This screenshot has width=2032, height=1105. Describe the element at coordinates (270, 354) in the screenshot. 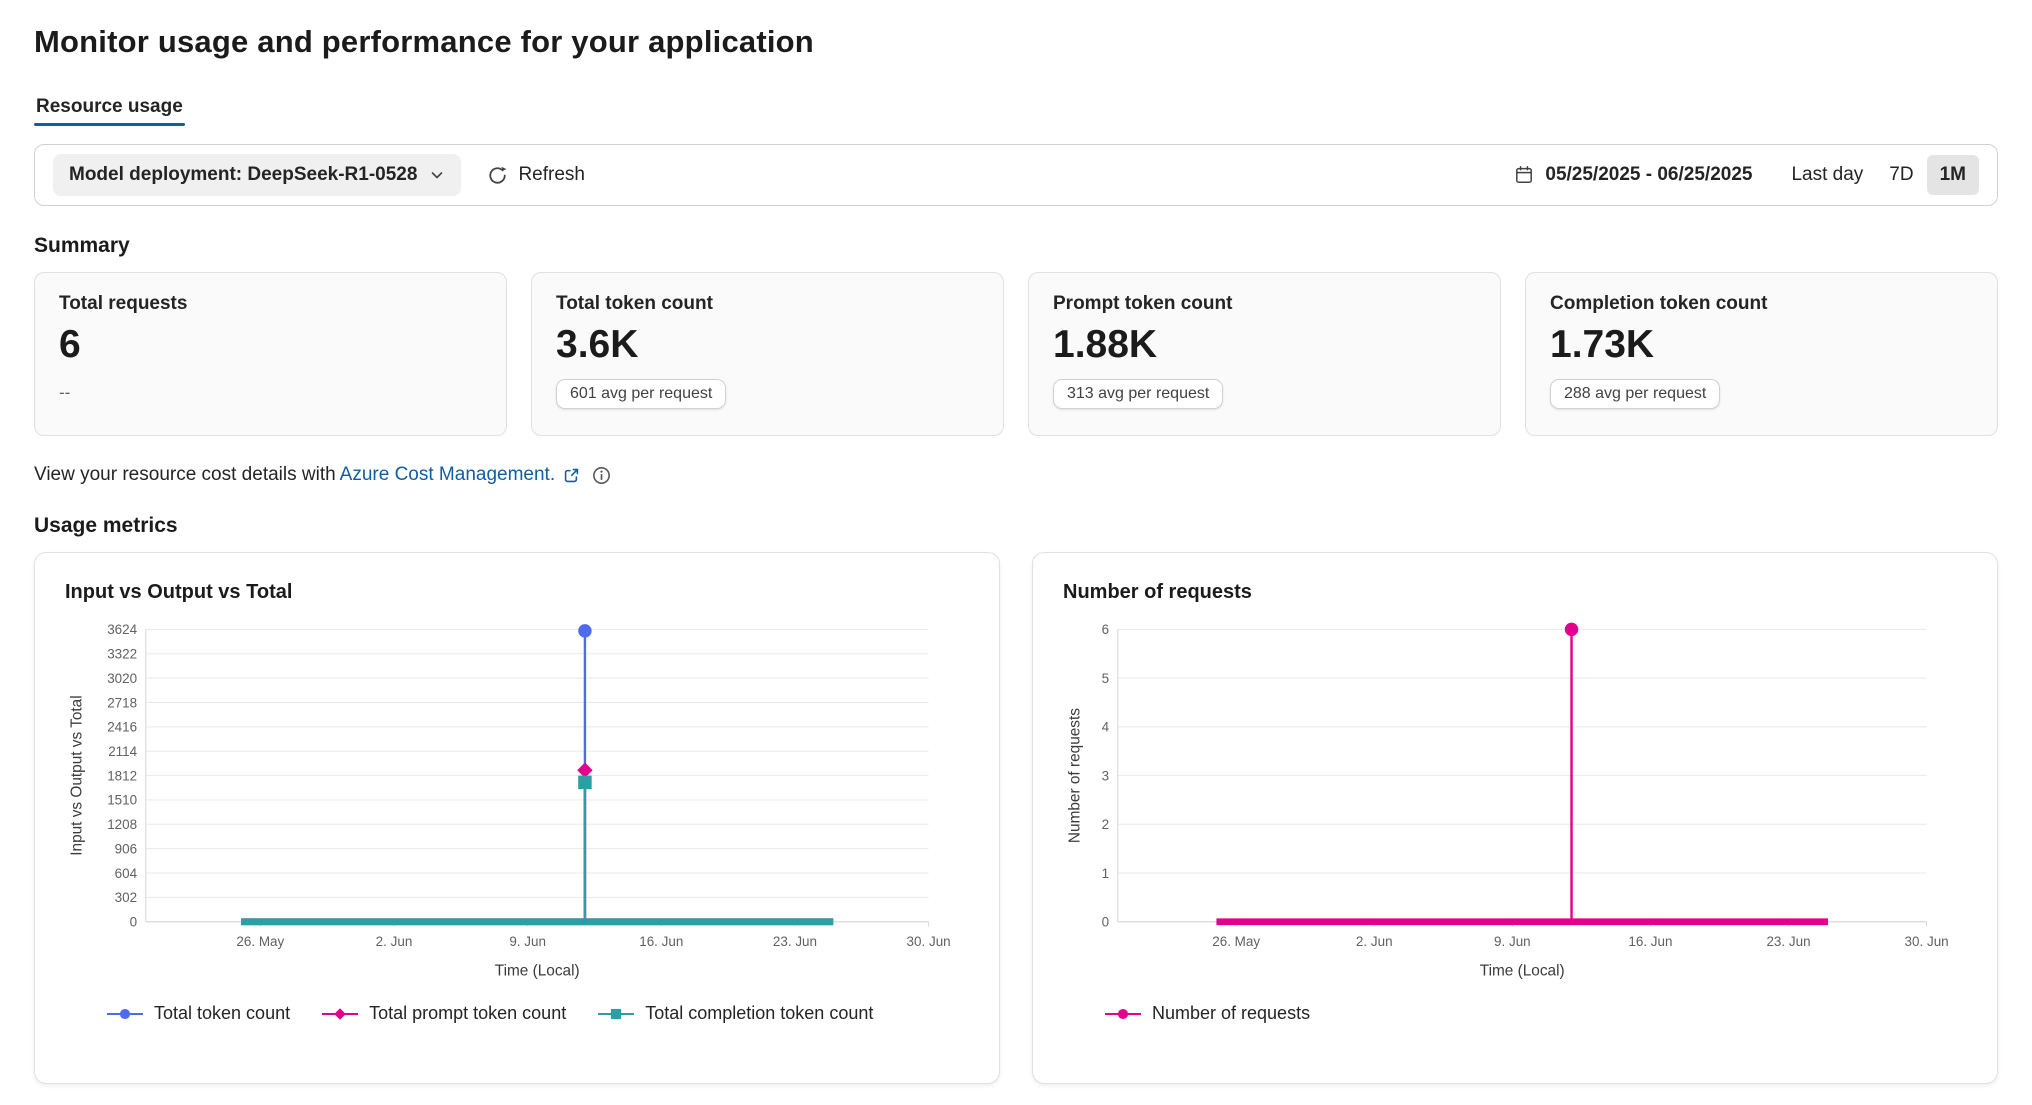

I see `summary-card-total-requests: Total requests 6 --` at that location.